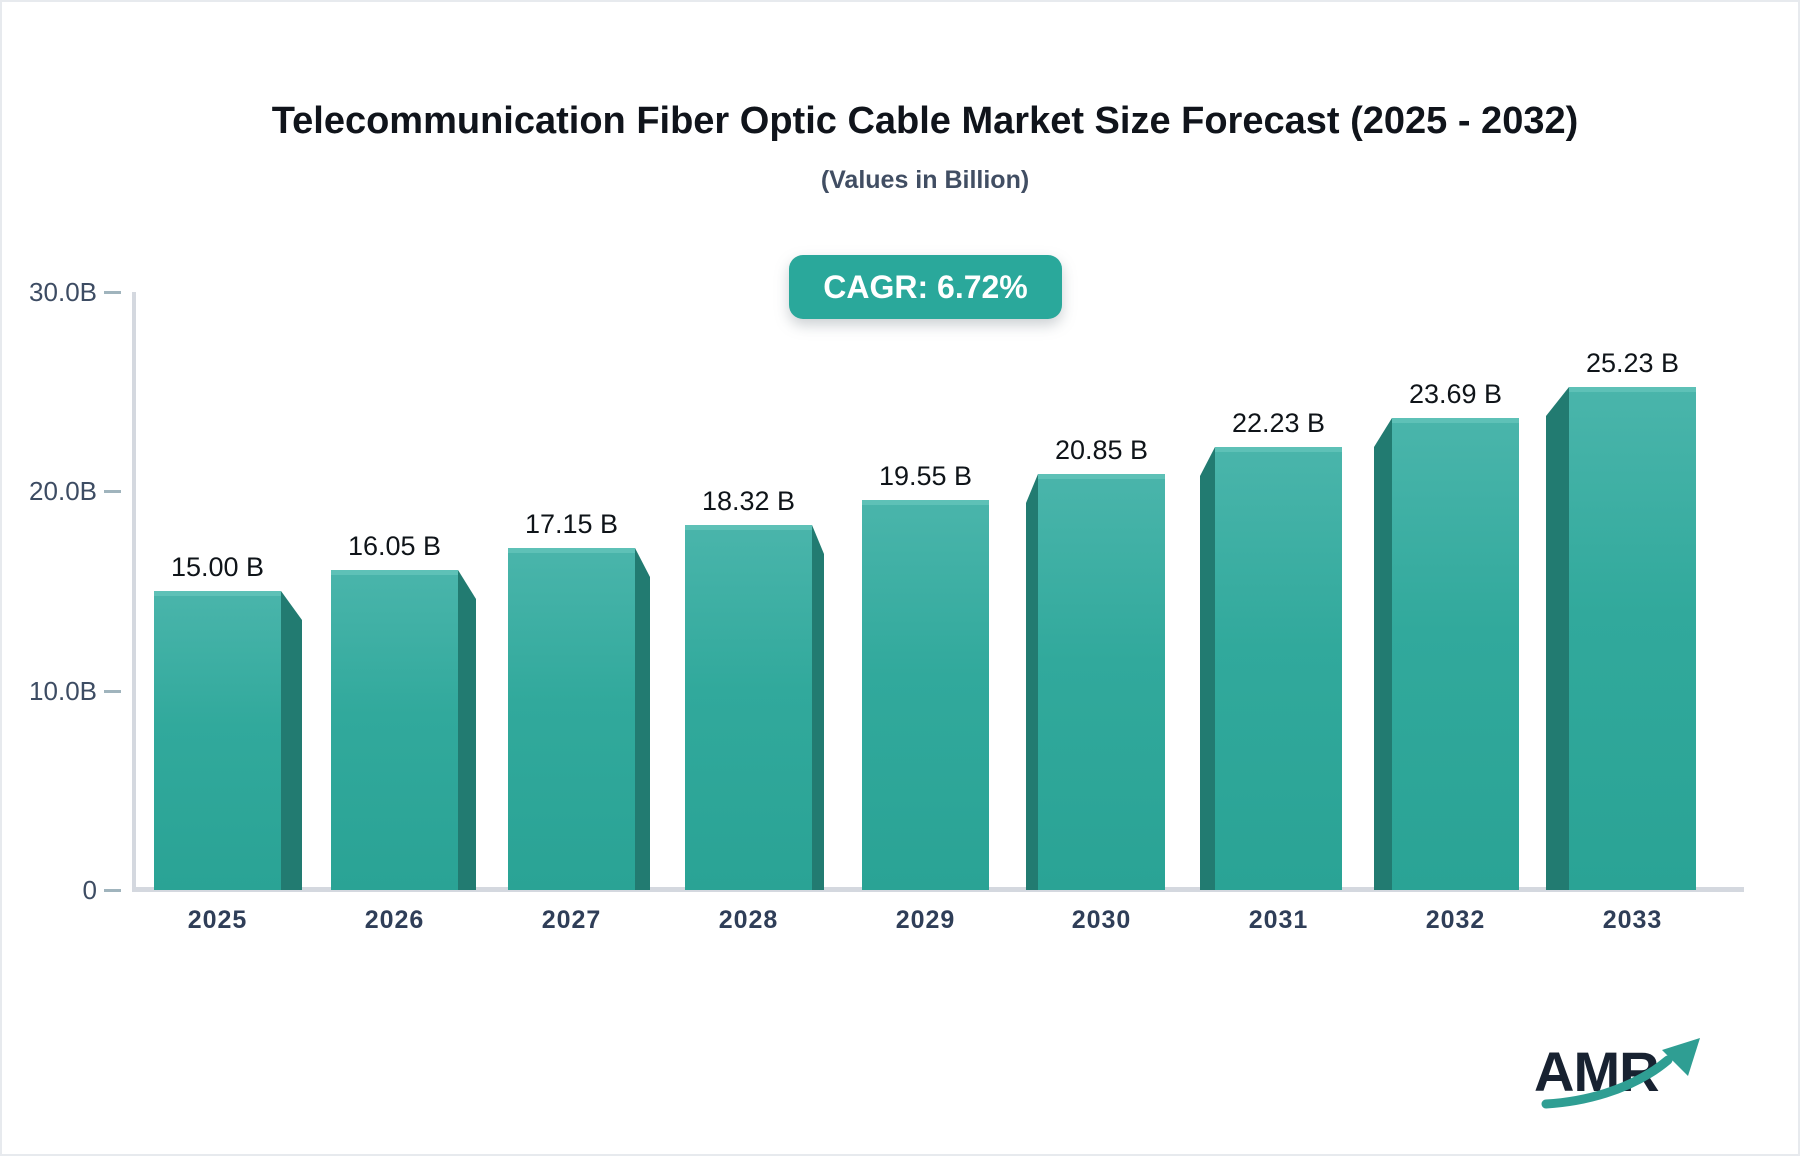 Image resolution: width=1800 pixels, height=1156 pixels. What do you see at coordinates (1278, 668) in the screenshot?
I see `bar-2031` at bounding box center [1278, 668].